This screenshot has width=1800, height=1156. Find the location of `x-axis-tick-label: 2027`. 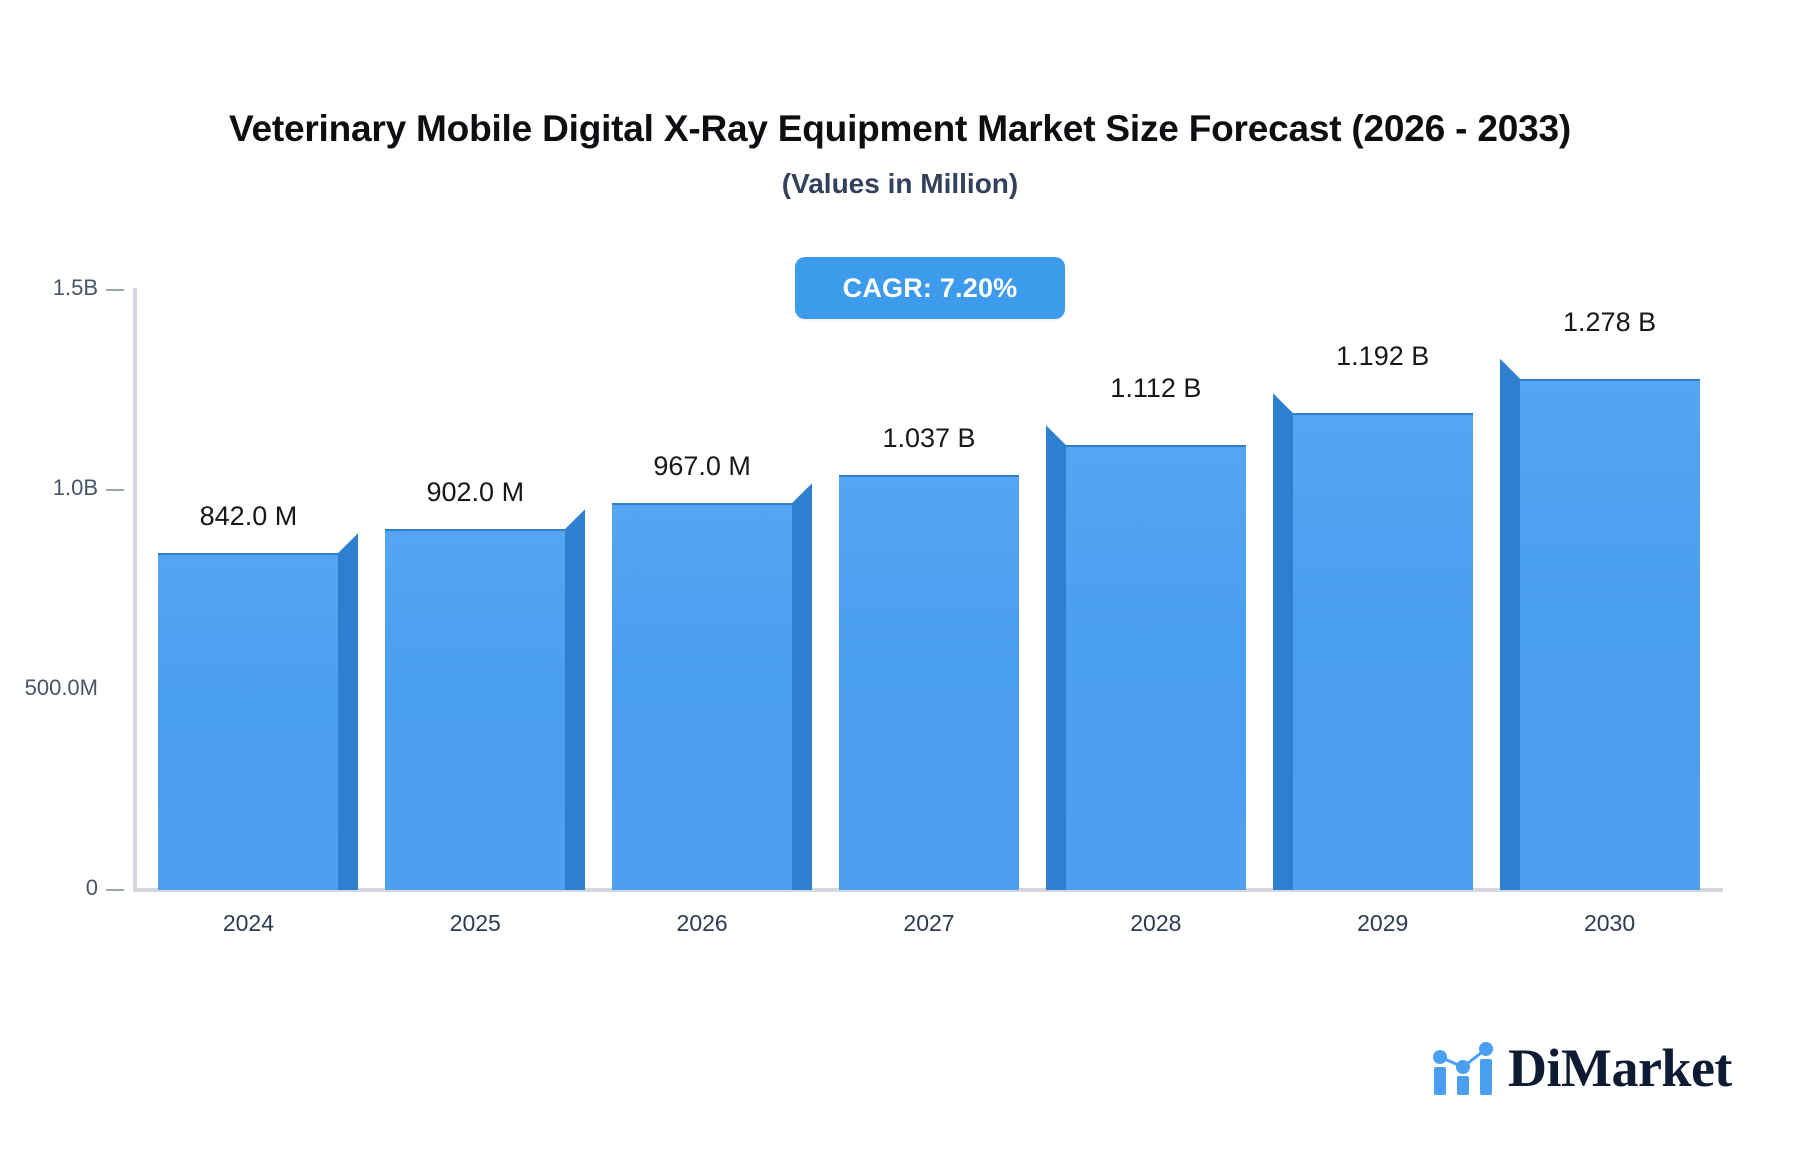

x-axis-tick-label: 2027 is located at coordinates (929, 923).